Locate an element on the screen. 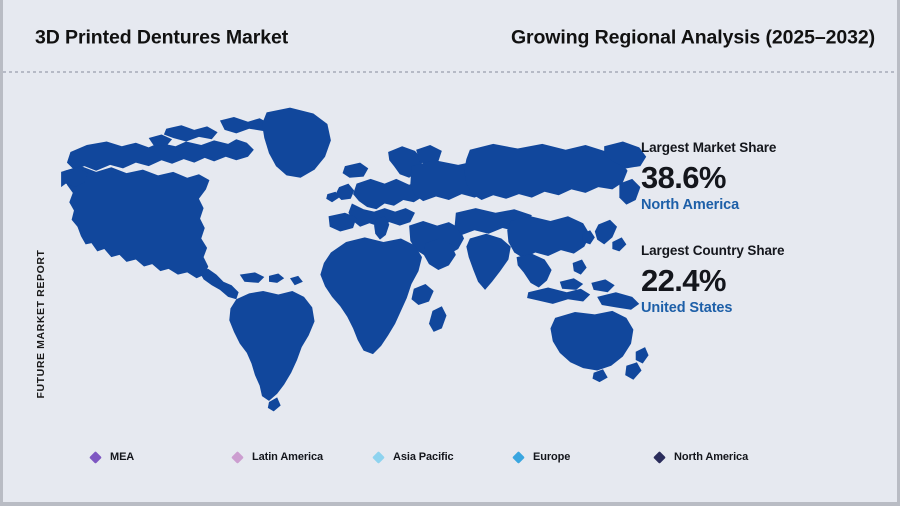  legend-item-label: Europe is located at coordinates (552, 457).